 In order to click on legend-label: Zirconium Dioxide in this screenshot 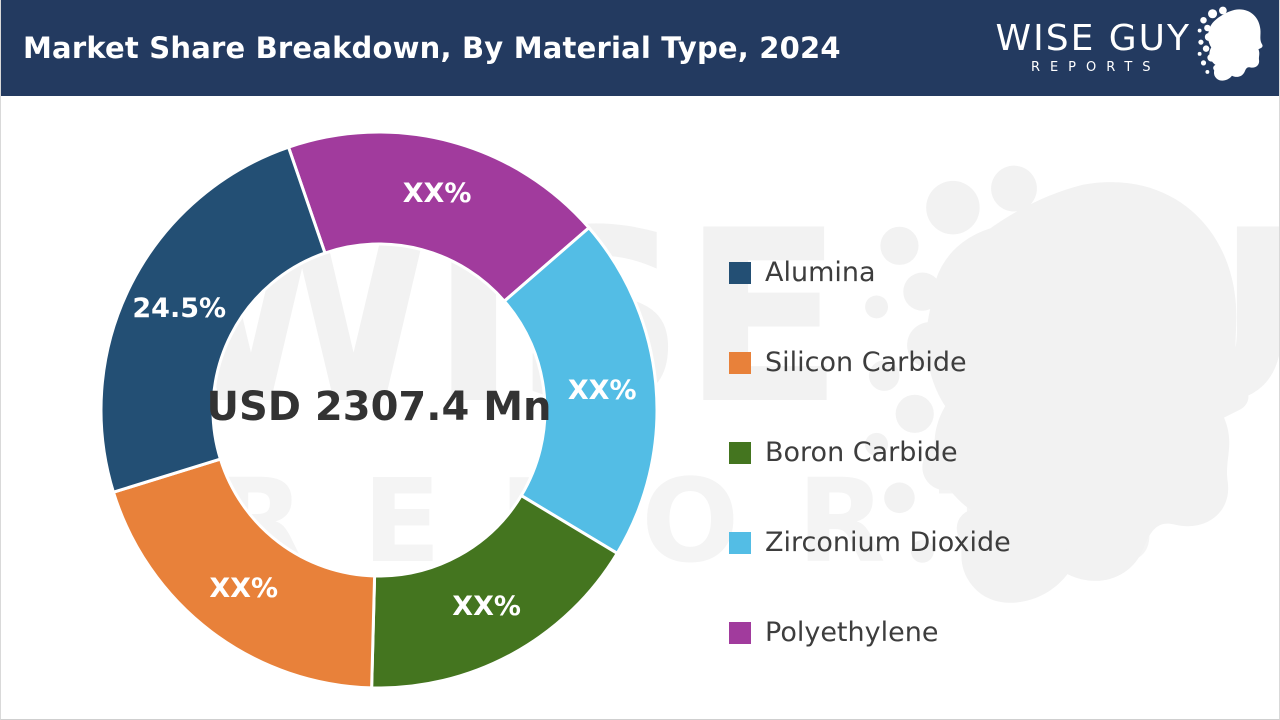, I will do `click(888, 542)`.